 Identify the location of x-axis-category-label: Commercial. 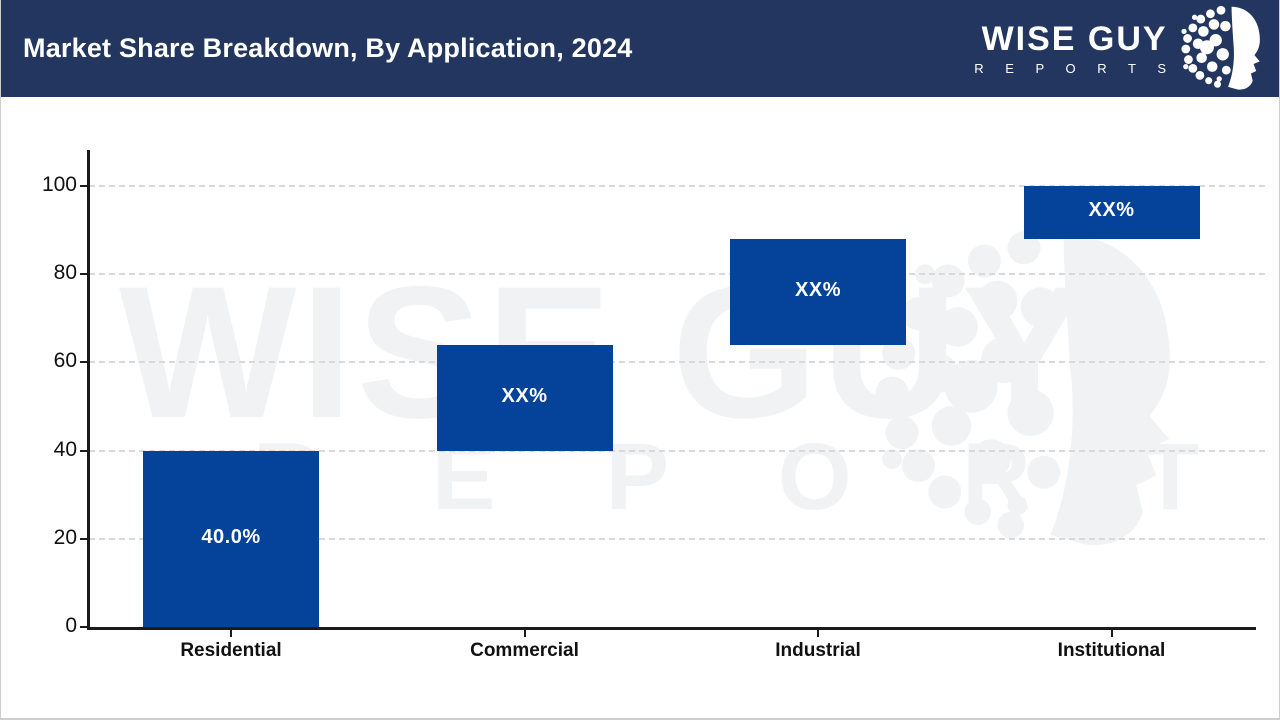
(524, 650).